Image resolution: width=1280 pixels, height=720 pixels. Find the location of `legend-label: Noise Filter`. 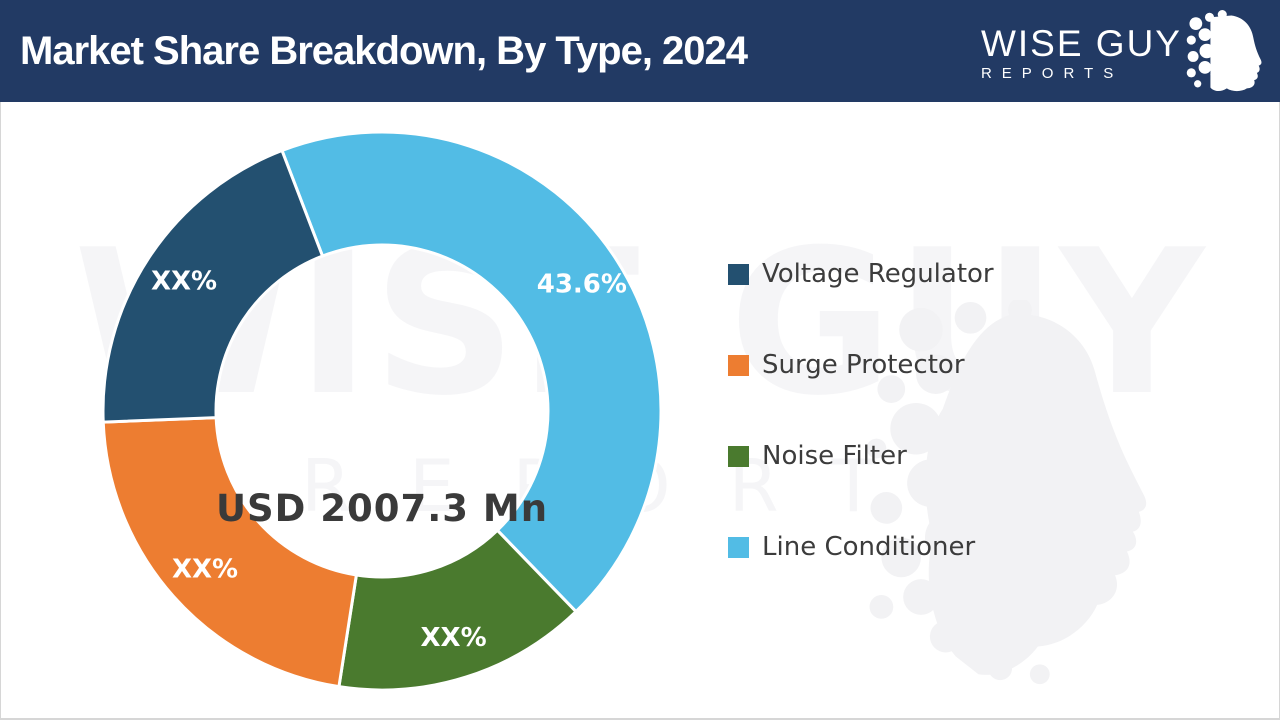

legend-label: Noise Filter is located at coordinates (834, 456).